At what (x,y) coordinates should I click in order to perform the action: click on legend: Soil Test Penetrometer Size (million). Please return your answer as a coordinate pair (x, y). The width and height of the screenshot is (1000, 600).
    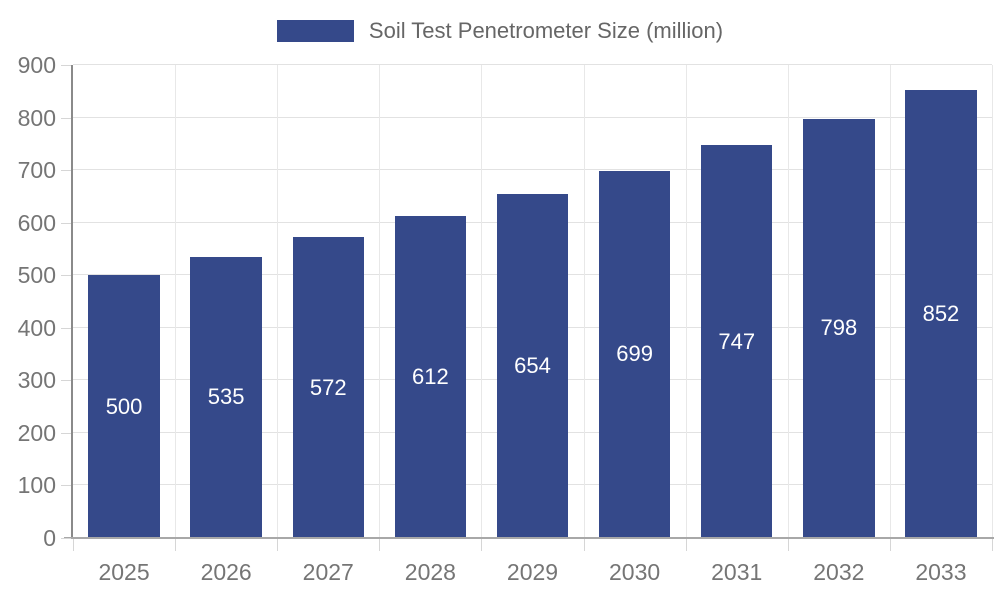
    Looking at the image, I should click on (500, 31).